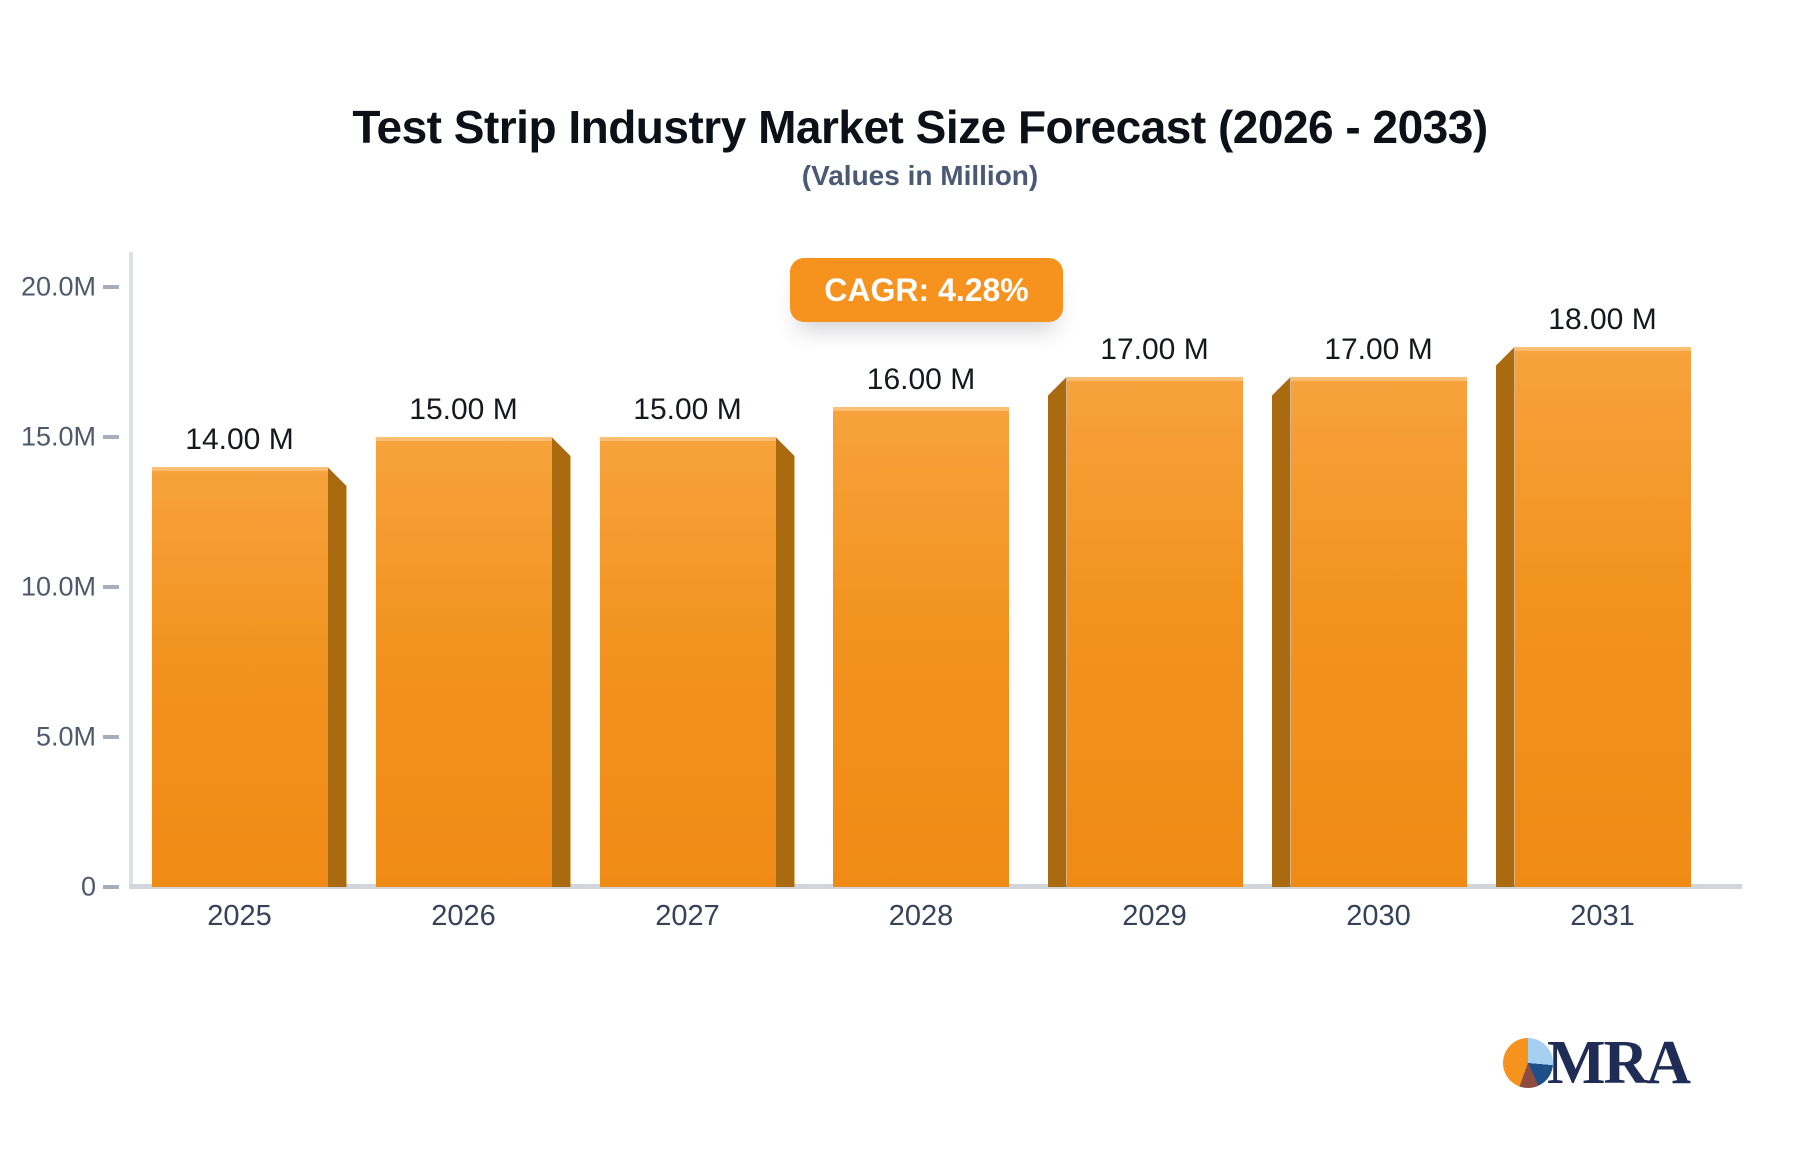 The width and height of the screenshot is (1800, 1156). I want to click on bar-2028, so click(921, 647).